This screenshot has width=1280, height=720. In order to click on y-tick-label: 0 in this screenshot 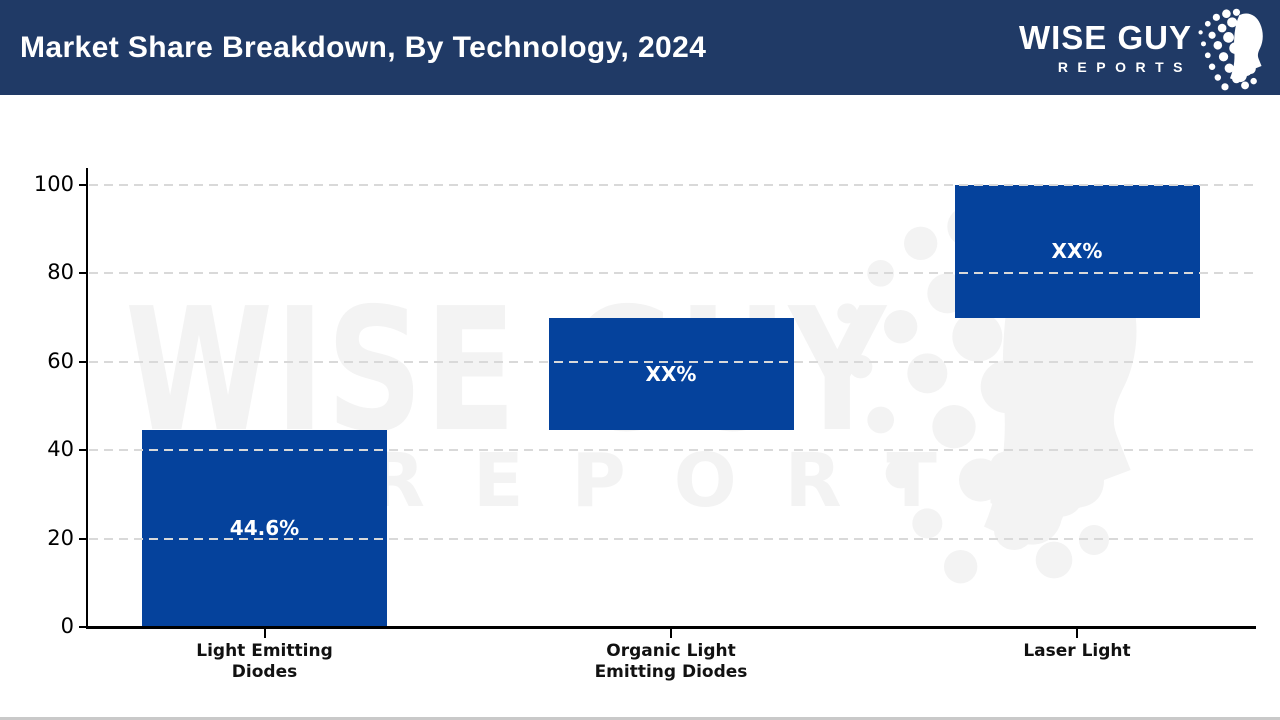, I will do `click(67, 626)`.